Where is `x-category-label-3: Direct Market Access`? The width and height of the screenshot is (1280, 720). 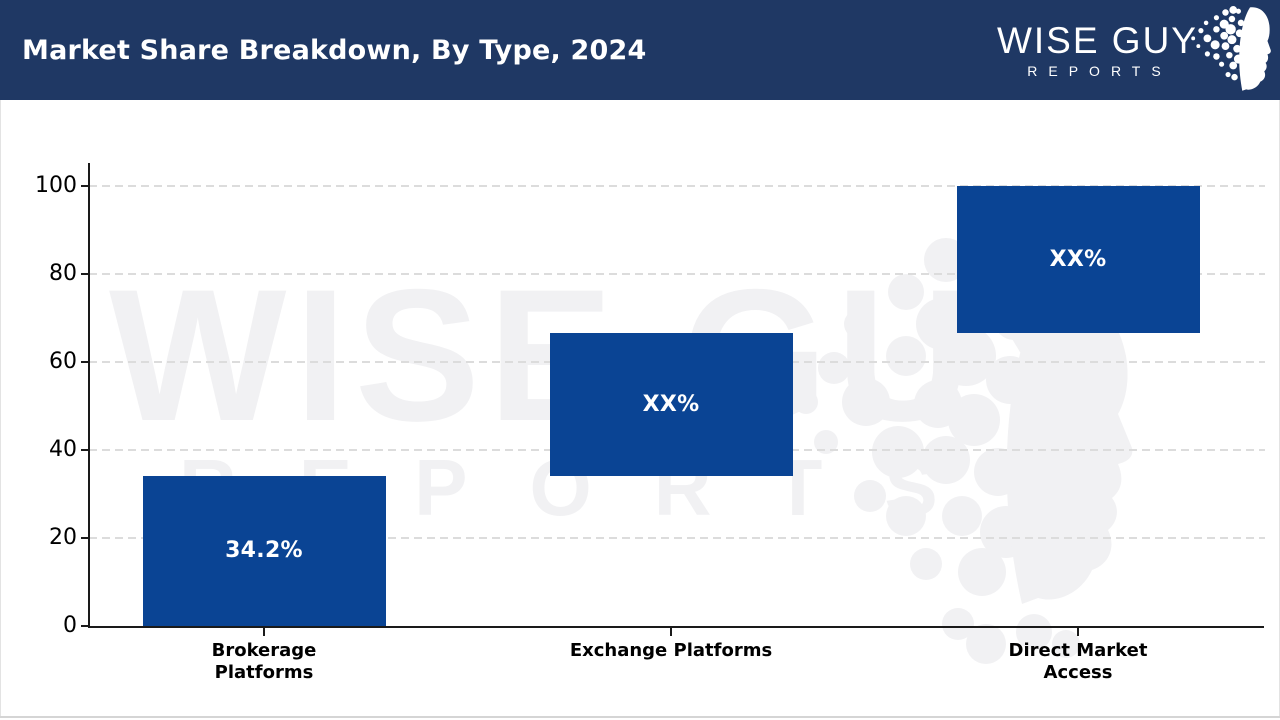 x-category-label-3: Direct Market Access is located at coordinates (1078, 662).